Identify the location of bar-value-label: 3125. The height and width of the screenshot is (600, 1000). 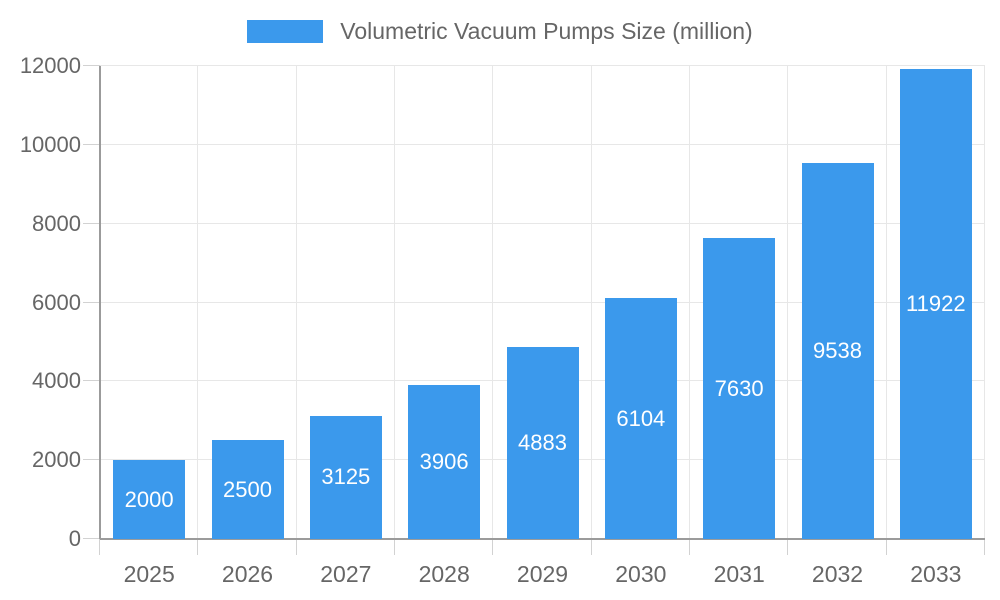
(346, 477).